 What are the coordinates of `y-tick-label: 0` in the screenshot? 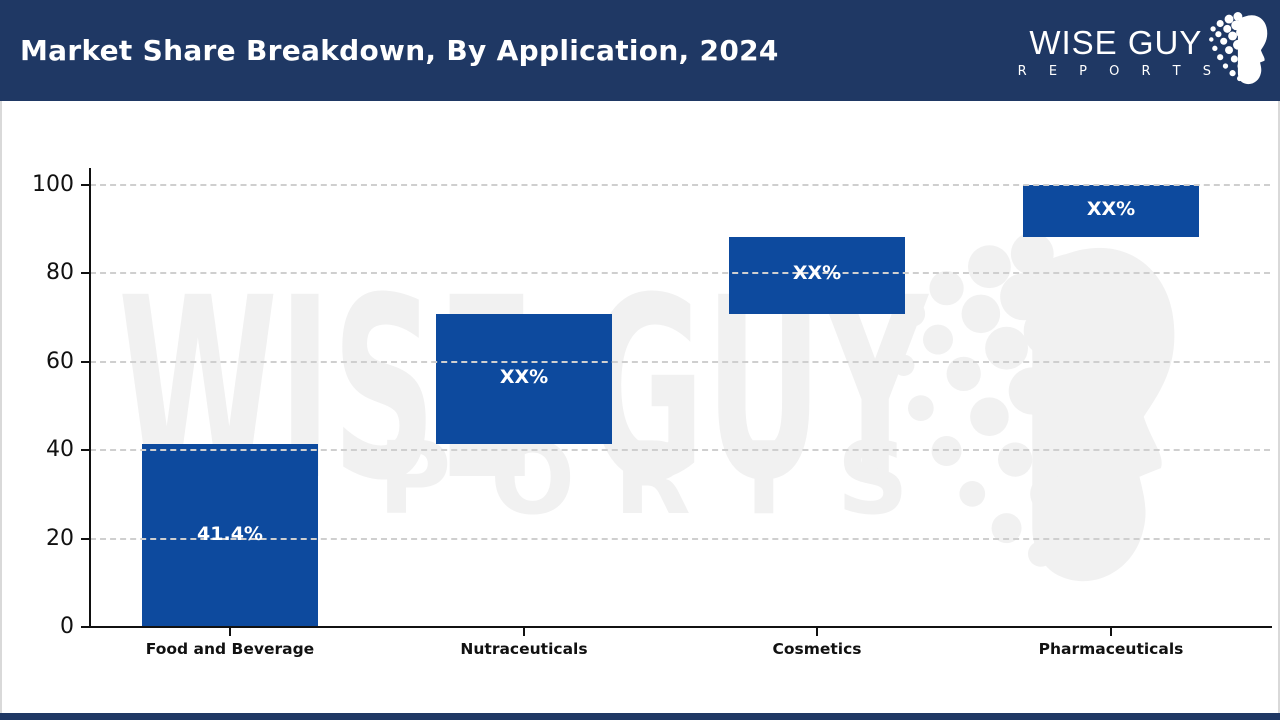 It's located at (67, 626).